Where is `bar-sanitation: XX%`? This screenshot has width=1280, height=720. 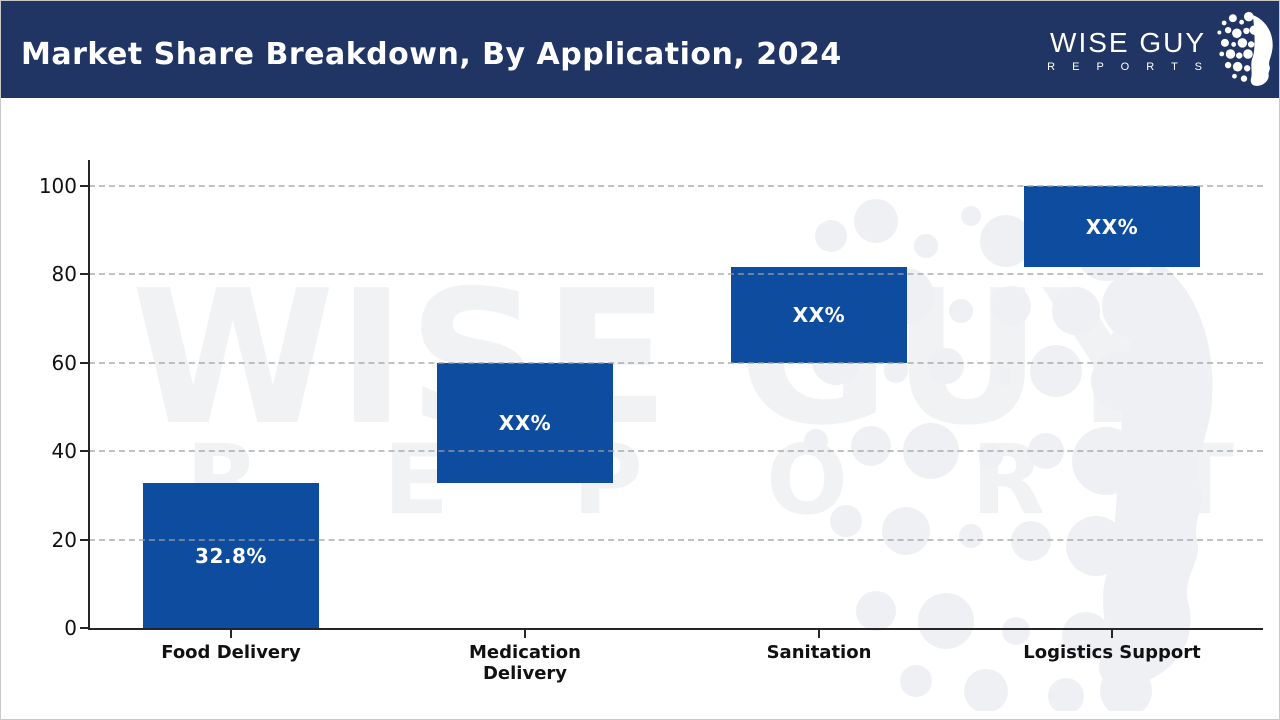 bar-sanitation: XX% is located at coordinates (819, 315).